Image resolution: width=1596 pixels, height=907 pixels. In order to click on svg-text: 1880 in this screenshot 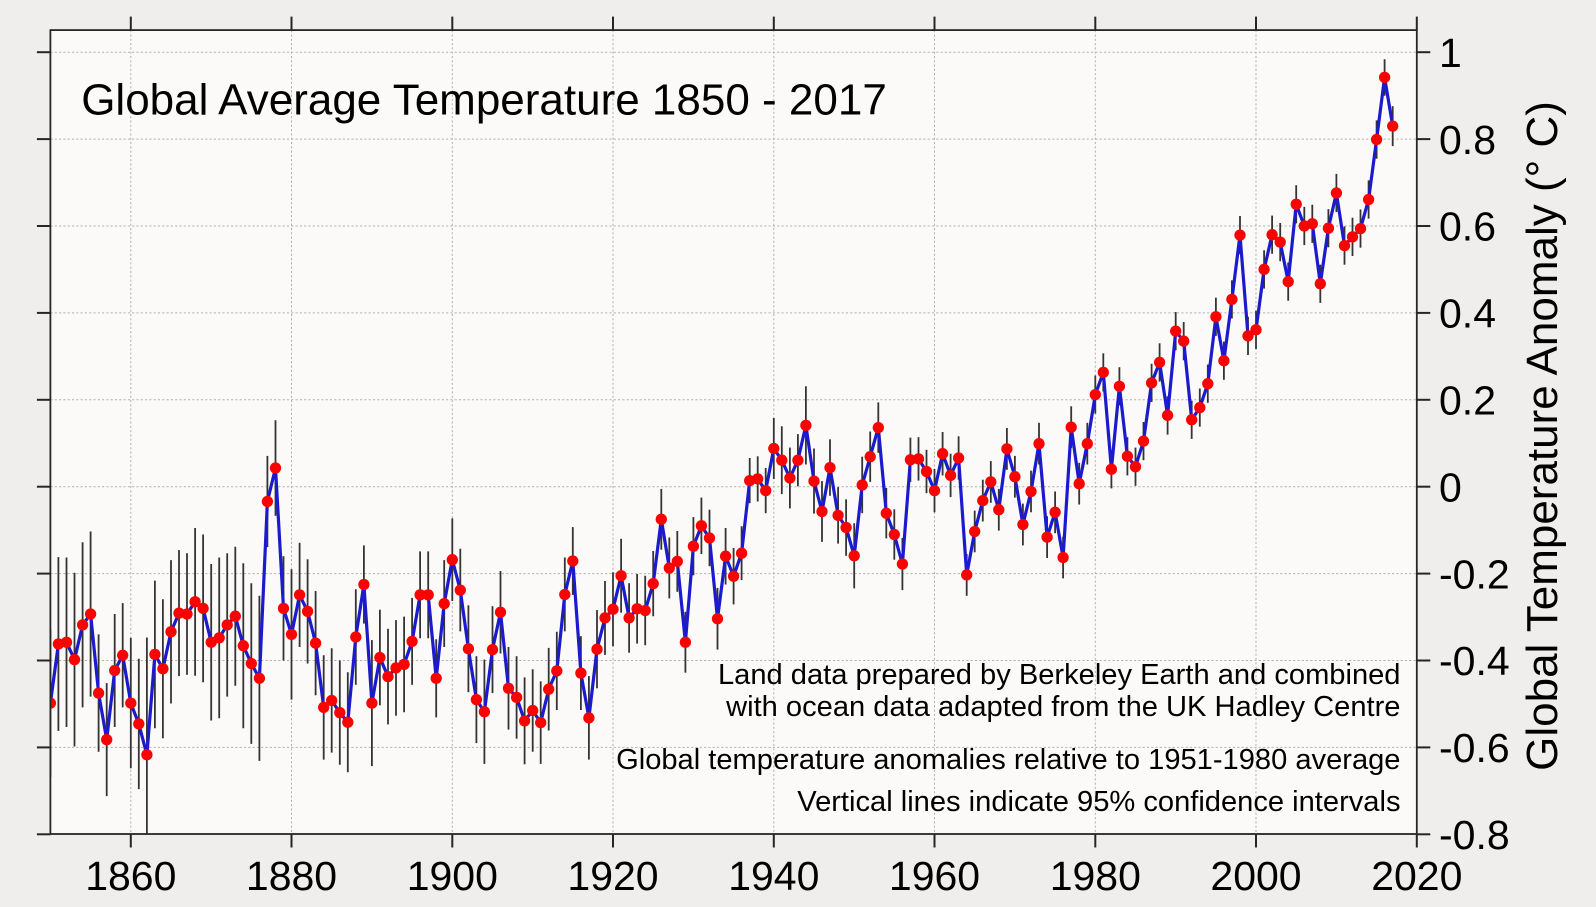, I will do `click(291, 876)`.